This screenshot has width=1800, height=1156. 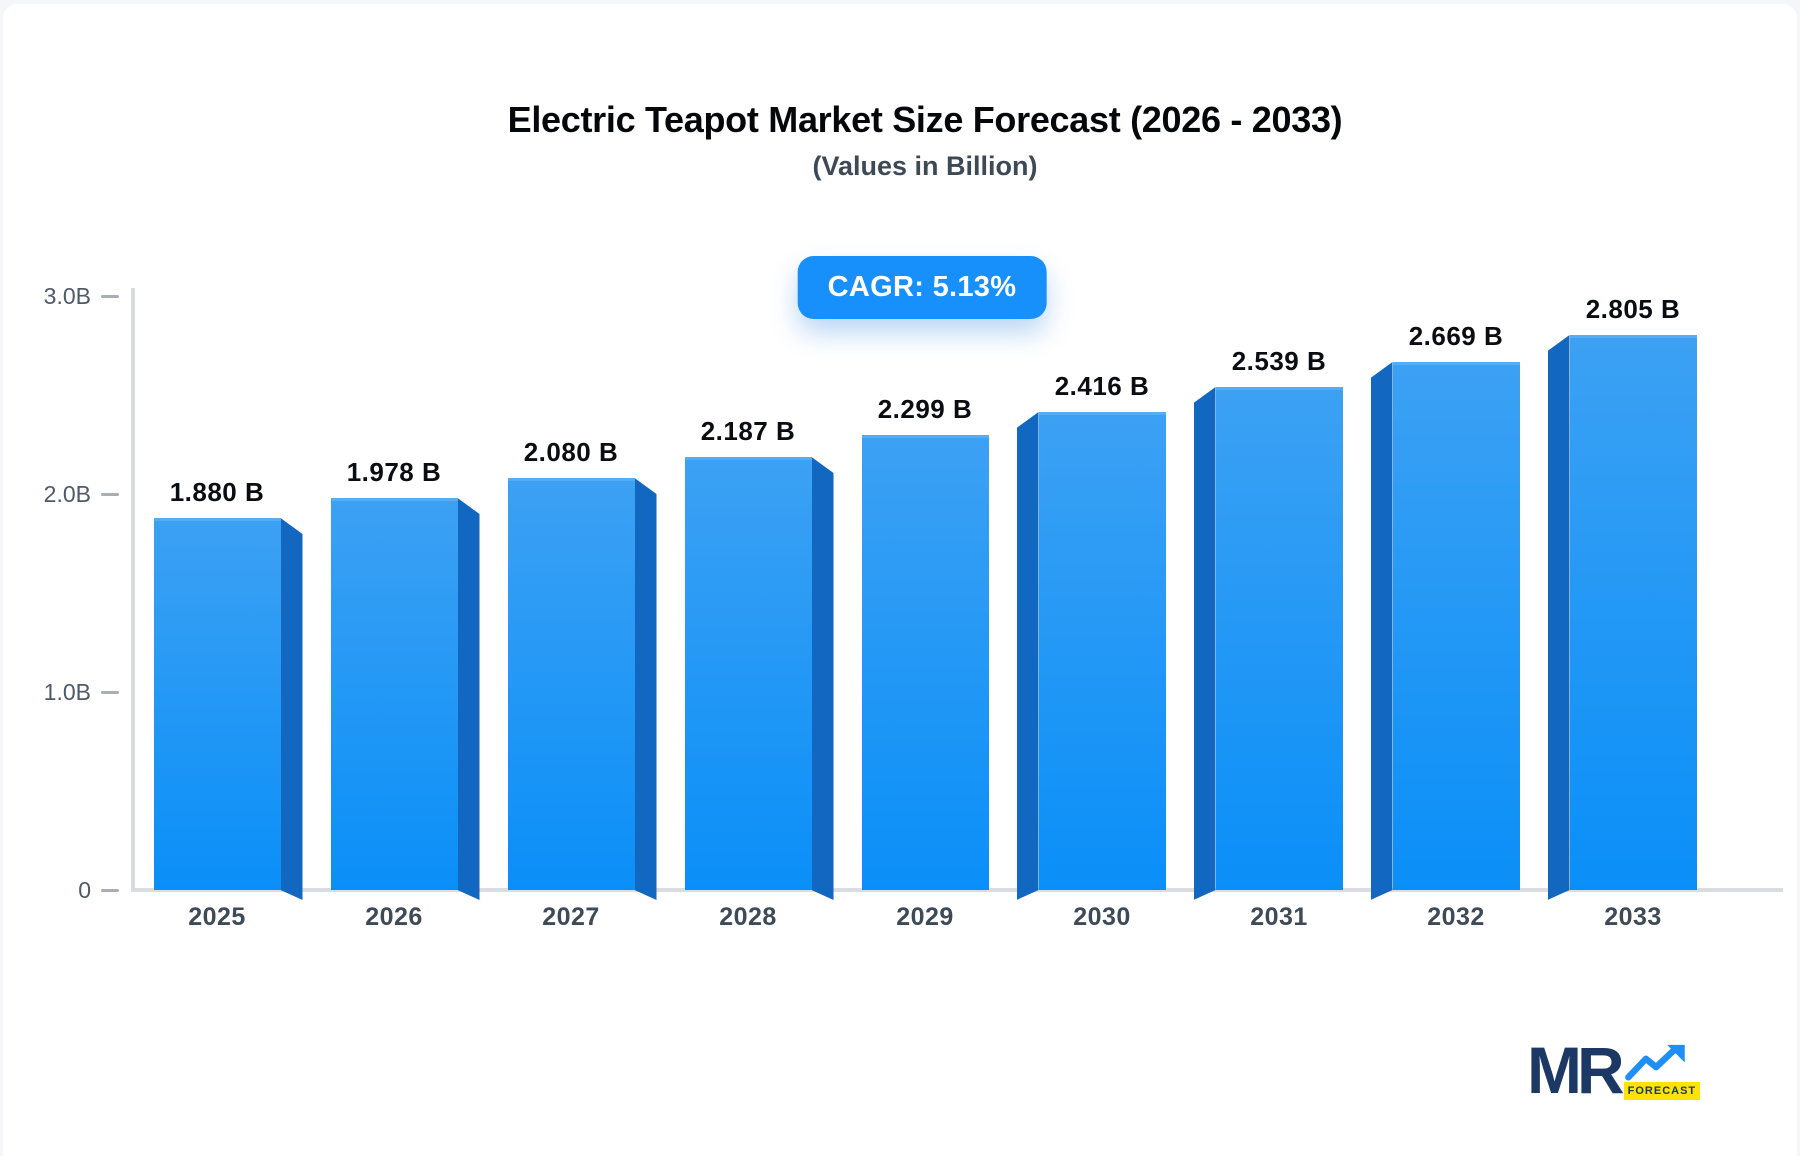 I want to click on x-axis-label-2025: 2025, so click(x=217, y=917).